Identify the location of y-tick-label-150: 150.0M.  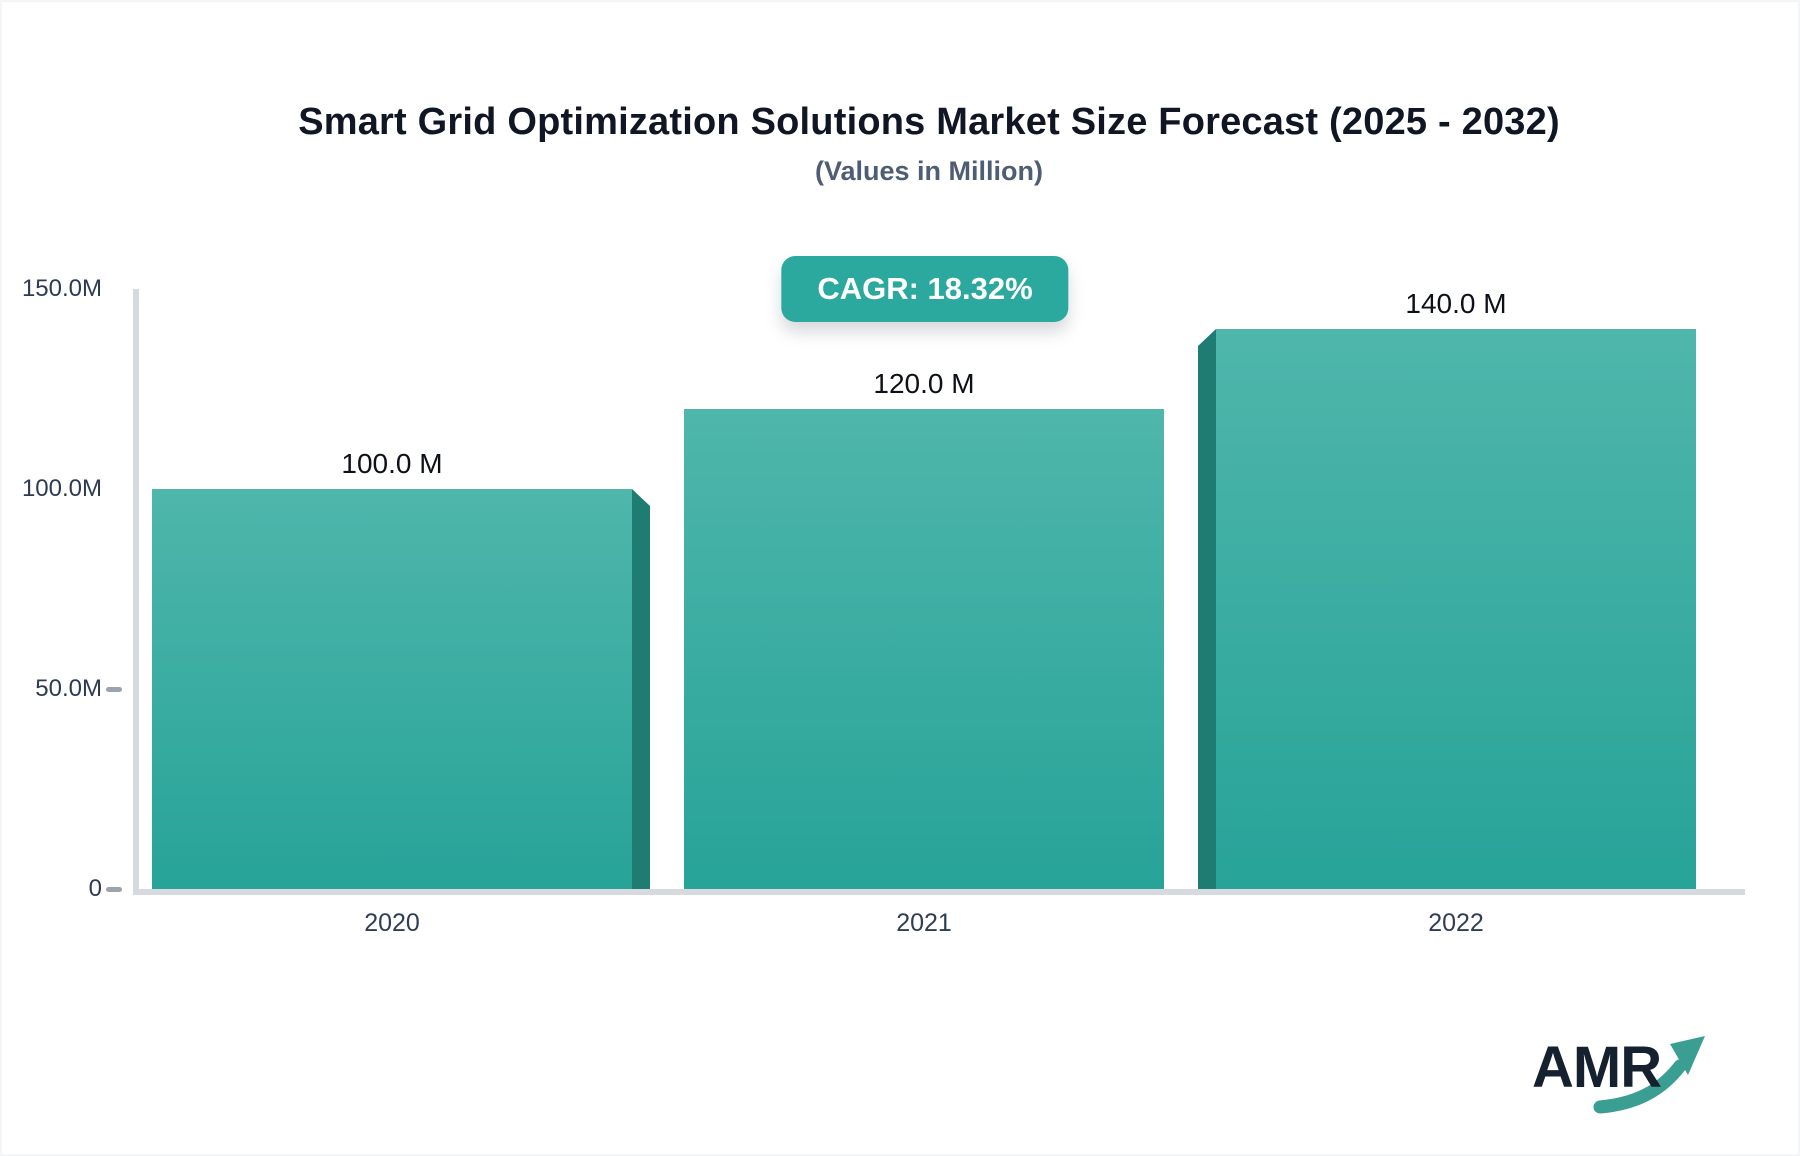
(61, 288).